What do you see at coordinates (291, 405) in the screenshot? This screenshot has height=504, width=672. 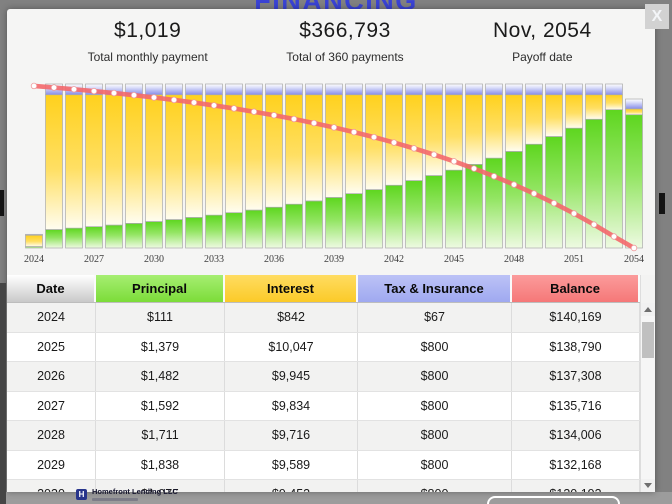 I see `table-cell: $9,834` at bounding box center [291, 405].